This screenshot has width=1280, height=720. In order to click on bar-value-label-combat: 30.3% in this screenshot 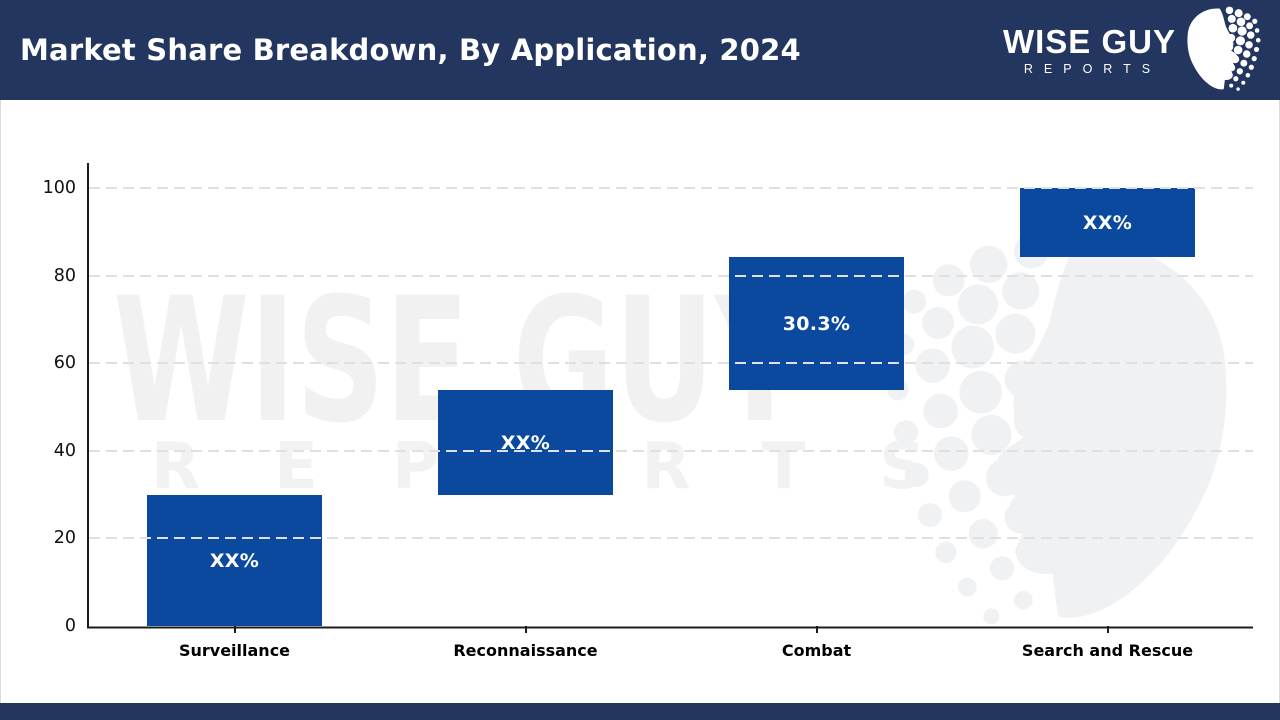, I will do `click(816, 323)`.